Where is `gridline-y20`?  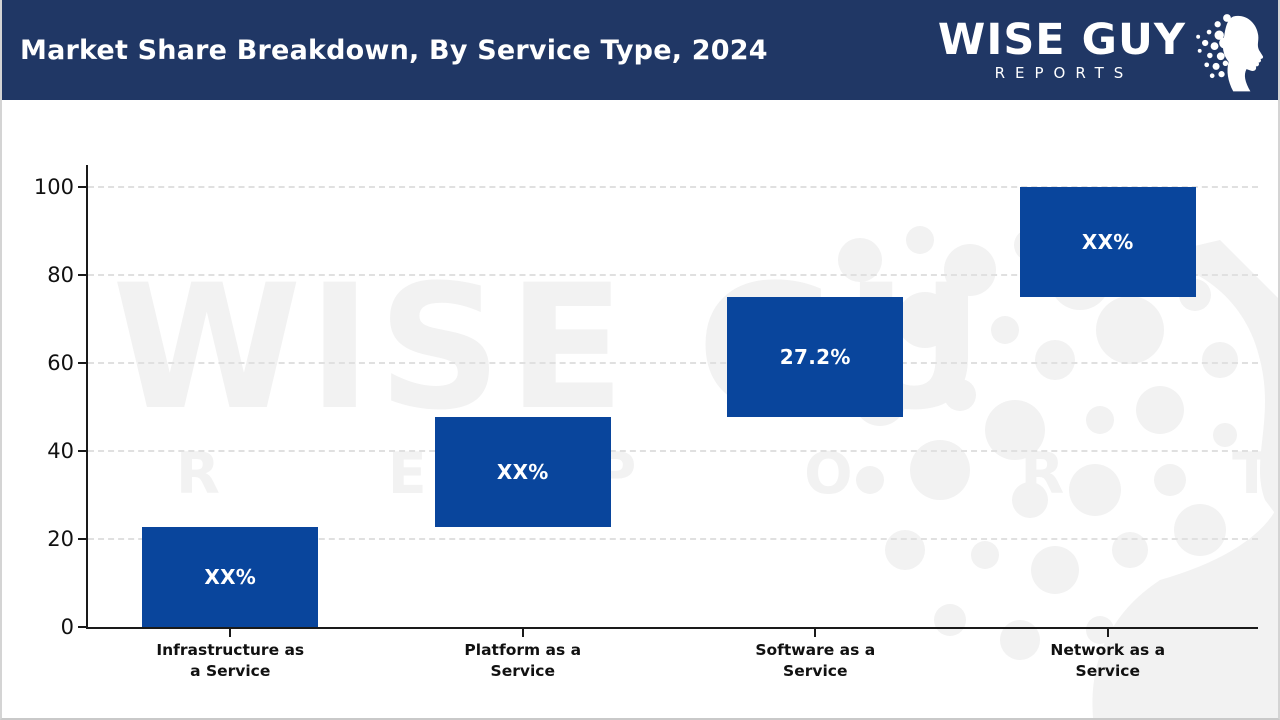
gridline-y20 is located at coordinates (673, 539).